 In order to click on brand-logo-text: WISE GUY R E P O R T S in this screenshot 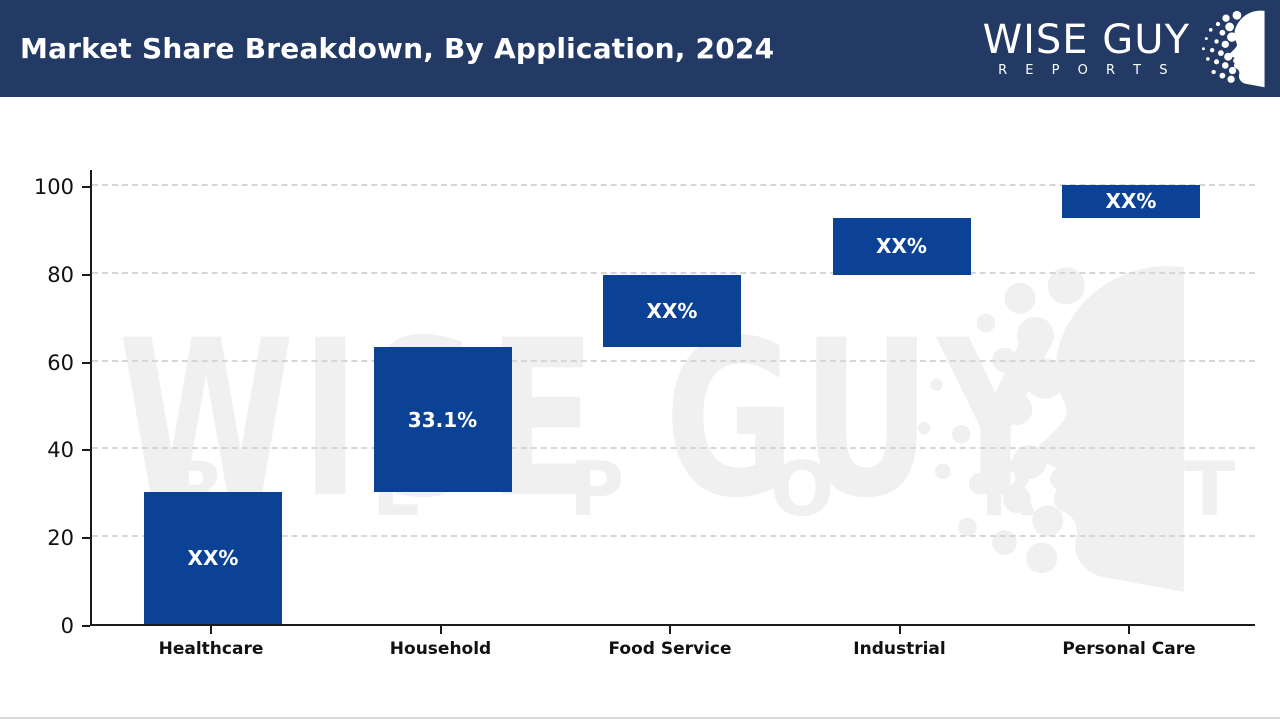, I will do `click(1086, 48)`.